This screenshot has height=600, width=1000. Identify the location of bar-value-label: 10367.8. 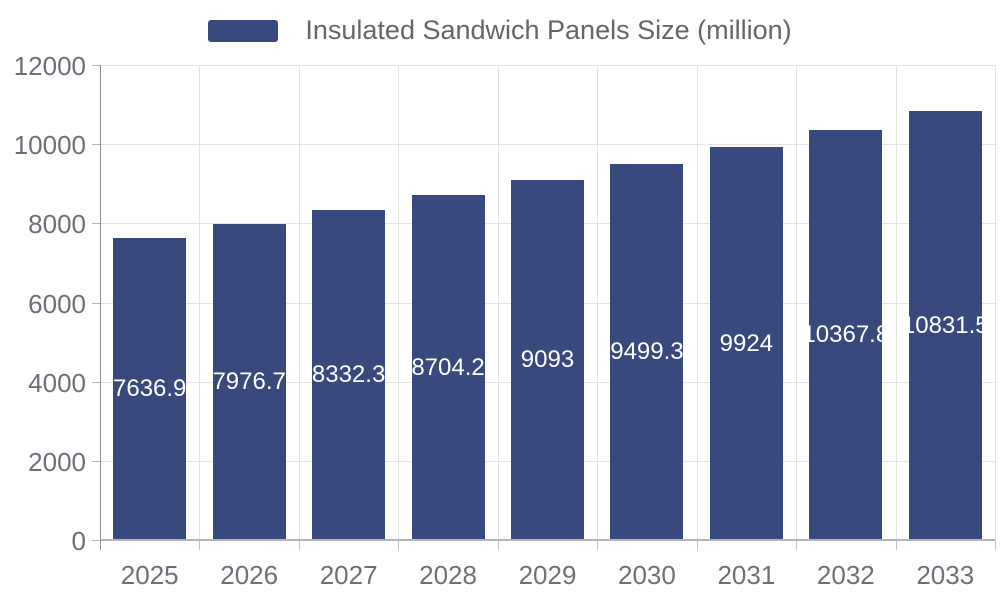
(845, 334).